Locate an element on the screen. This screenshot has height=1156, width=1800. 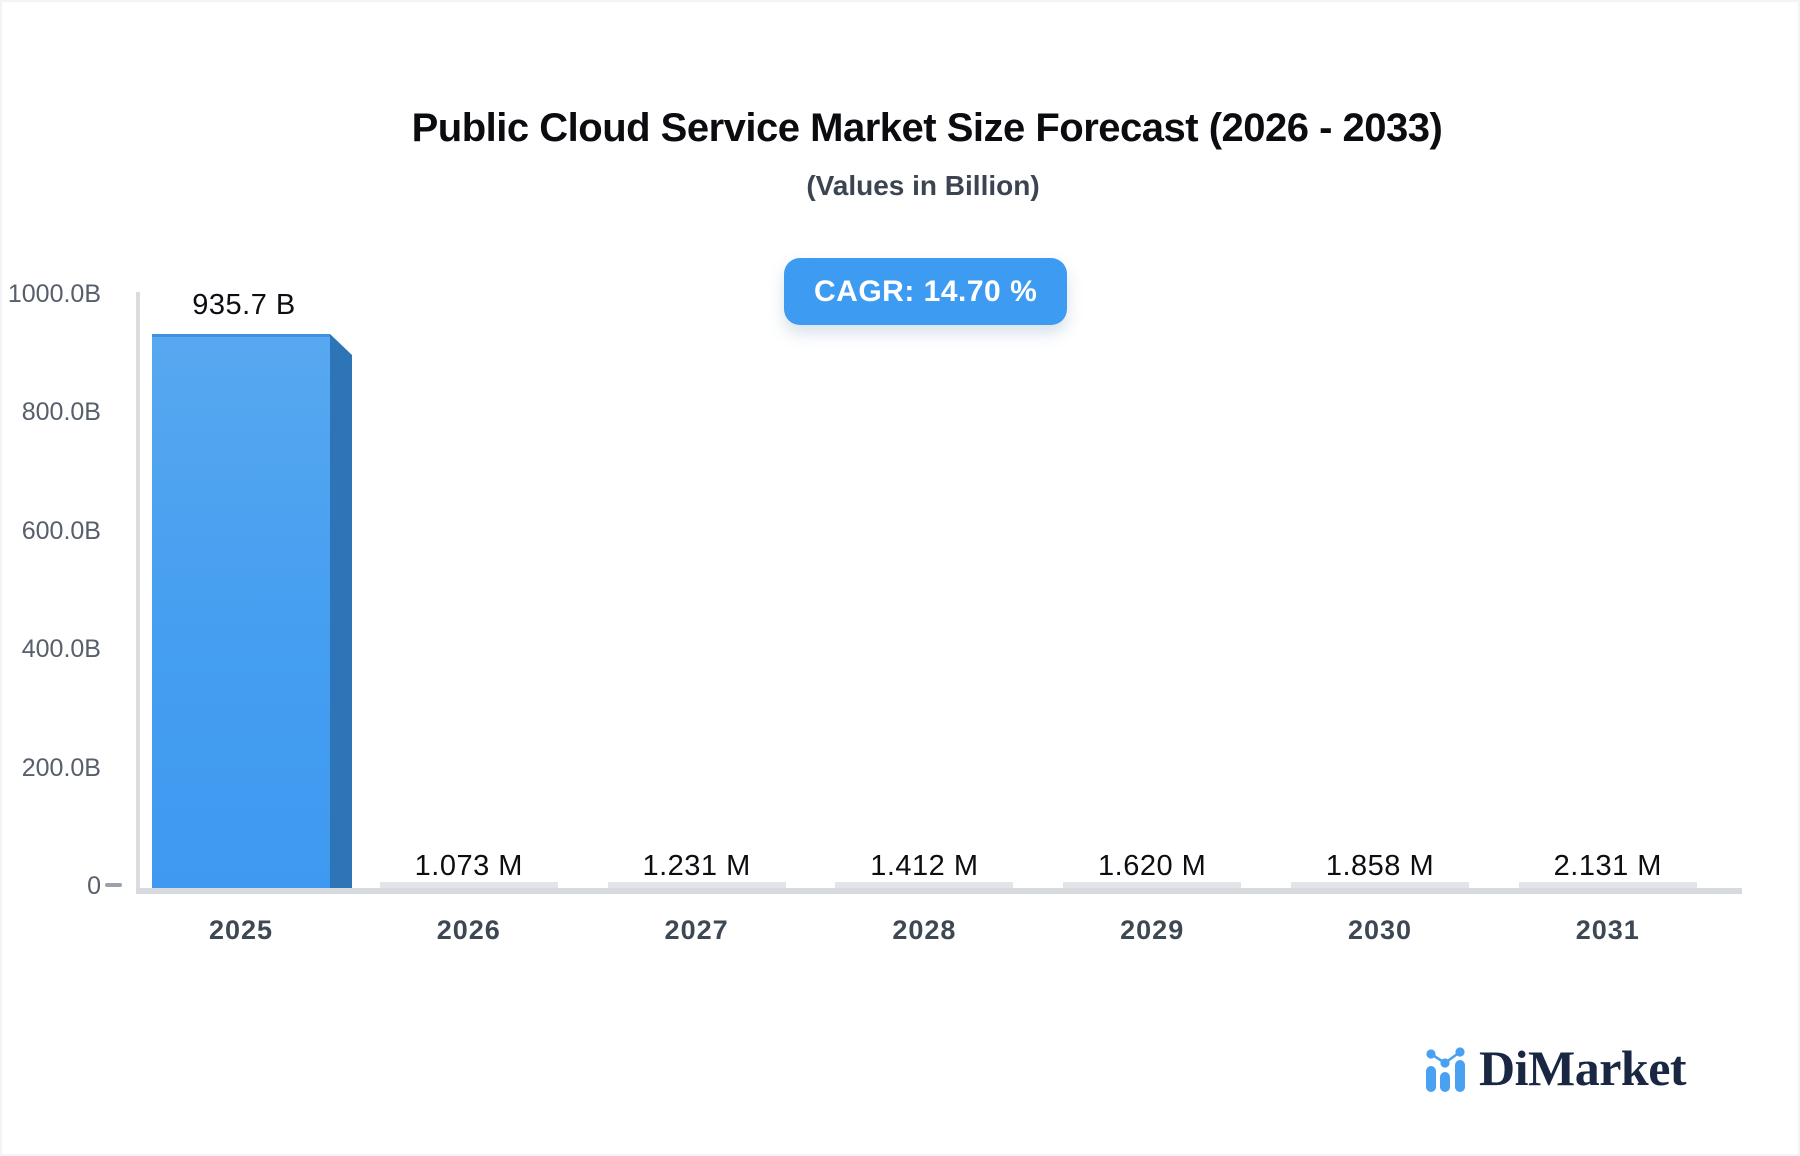
y-tick-label: 800.0B is located at coordinates (61, 412).